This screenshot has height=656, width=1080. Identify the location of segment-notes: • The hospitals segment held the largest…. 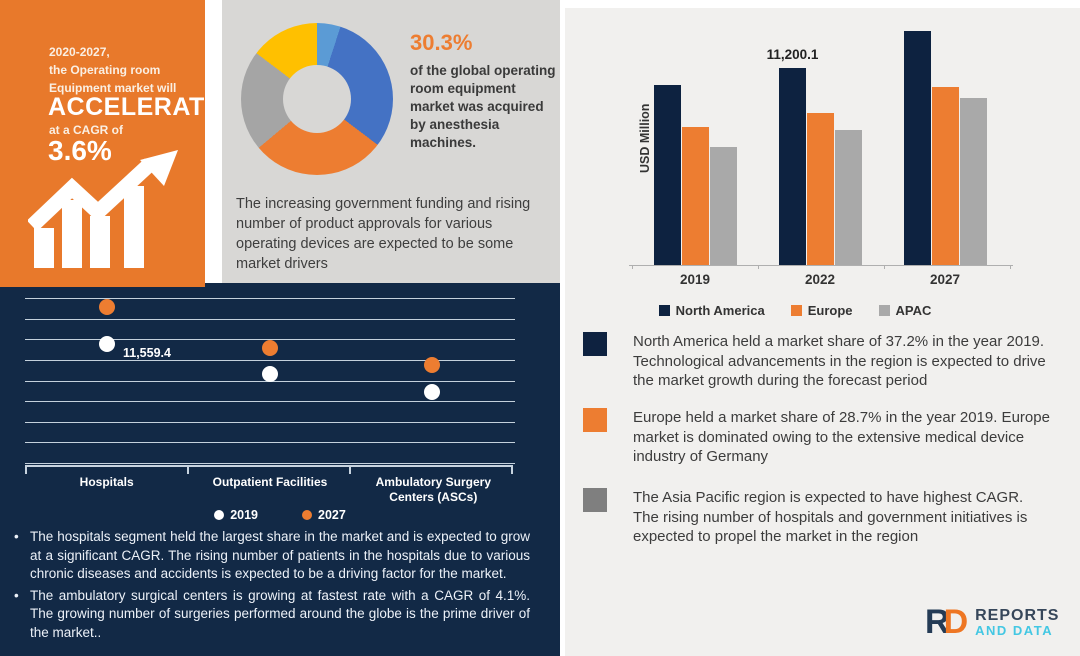
(272, 586).